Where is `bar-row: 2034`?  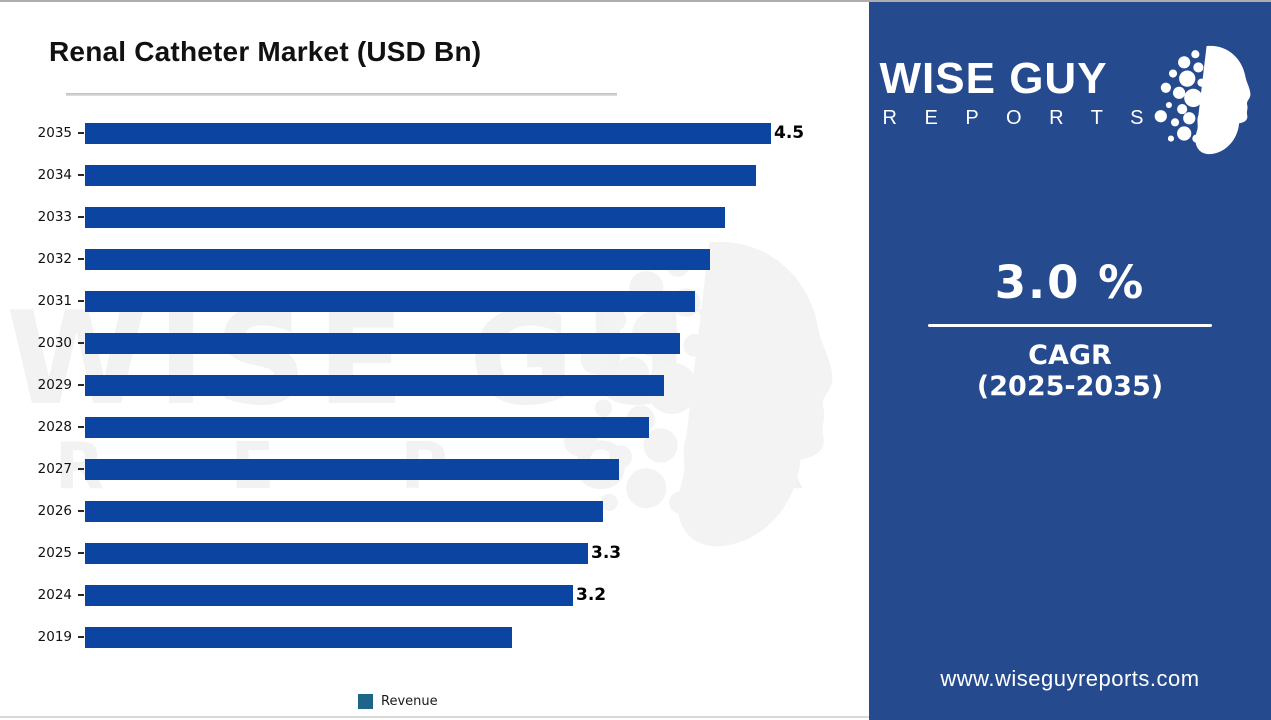
bar-row: 2034 is located at coordinates (434, 175).